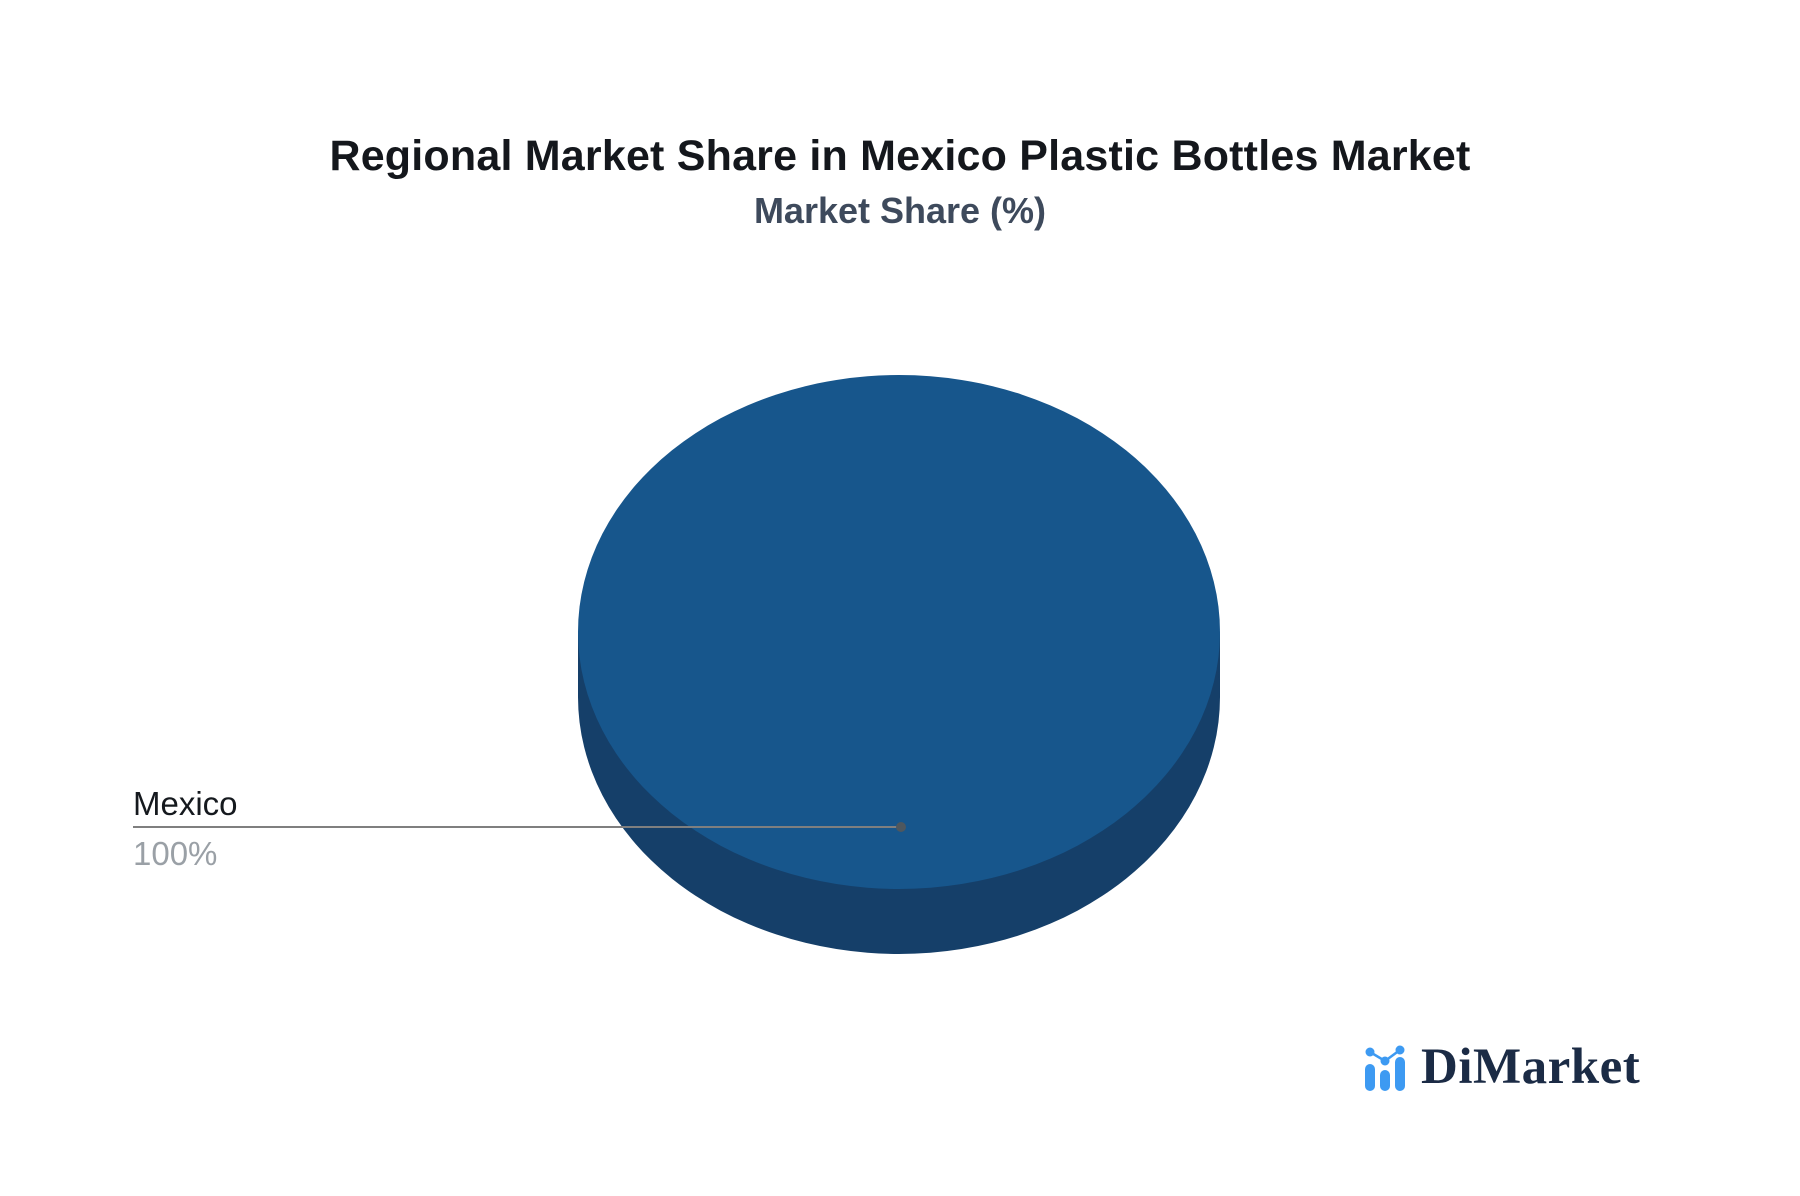 The image size is (1800, 1196). What do you see at coordinates (175, 853) in the screenshot?
I see `datalabel-value-mexico: 100%` at bounding box center [175, 853].